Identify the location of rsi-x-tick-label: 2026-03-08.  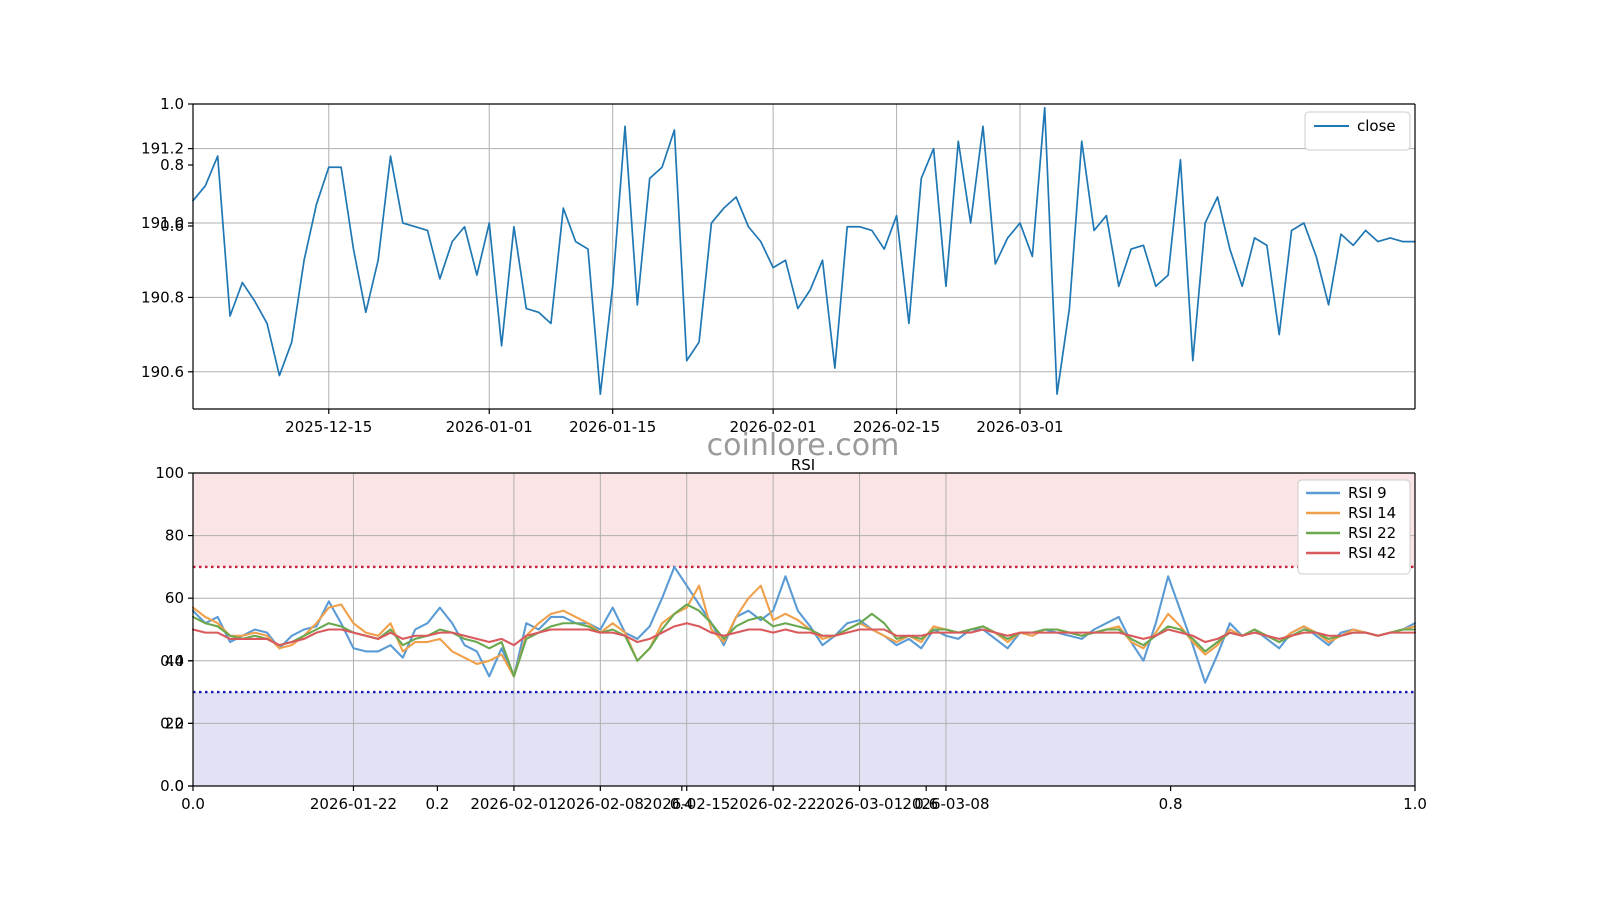
(945, 804).